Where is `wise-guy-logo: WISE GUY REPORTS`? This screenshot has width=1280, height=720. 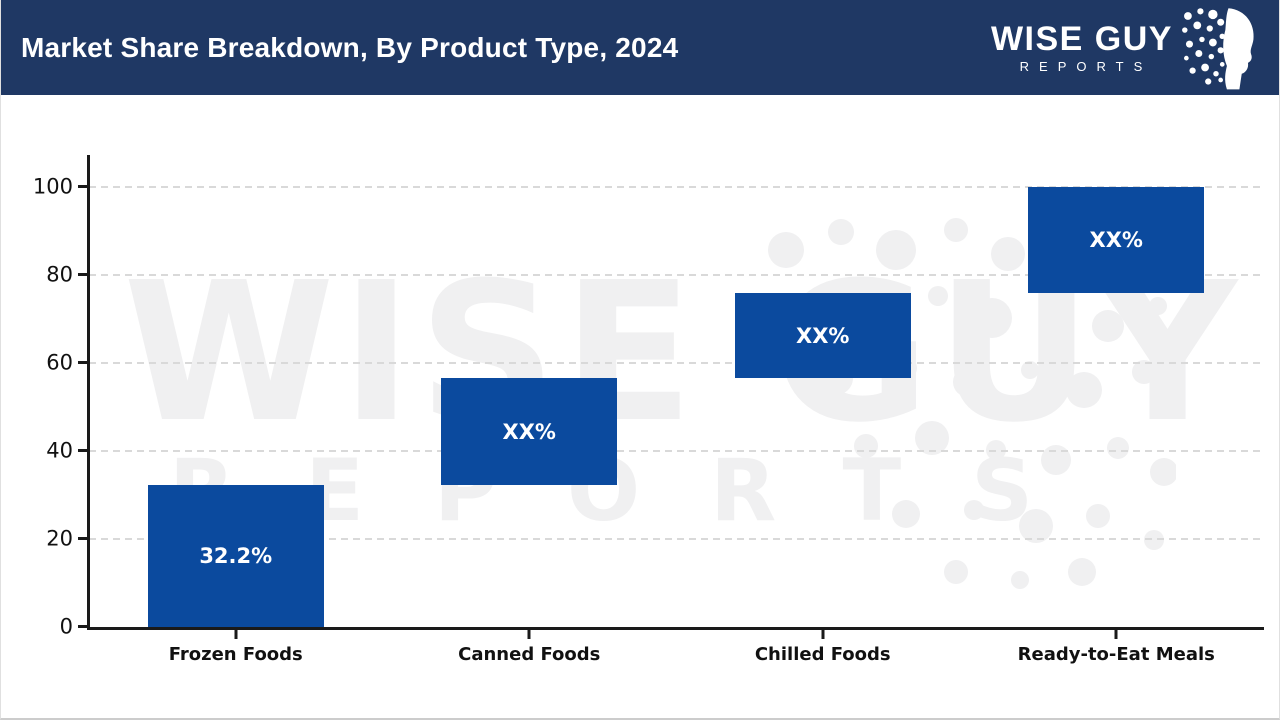
wise-guy-logo: WISE GUY REPORTS is located at coordinates (1123, 48).